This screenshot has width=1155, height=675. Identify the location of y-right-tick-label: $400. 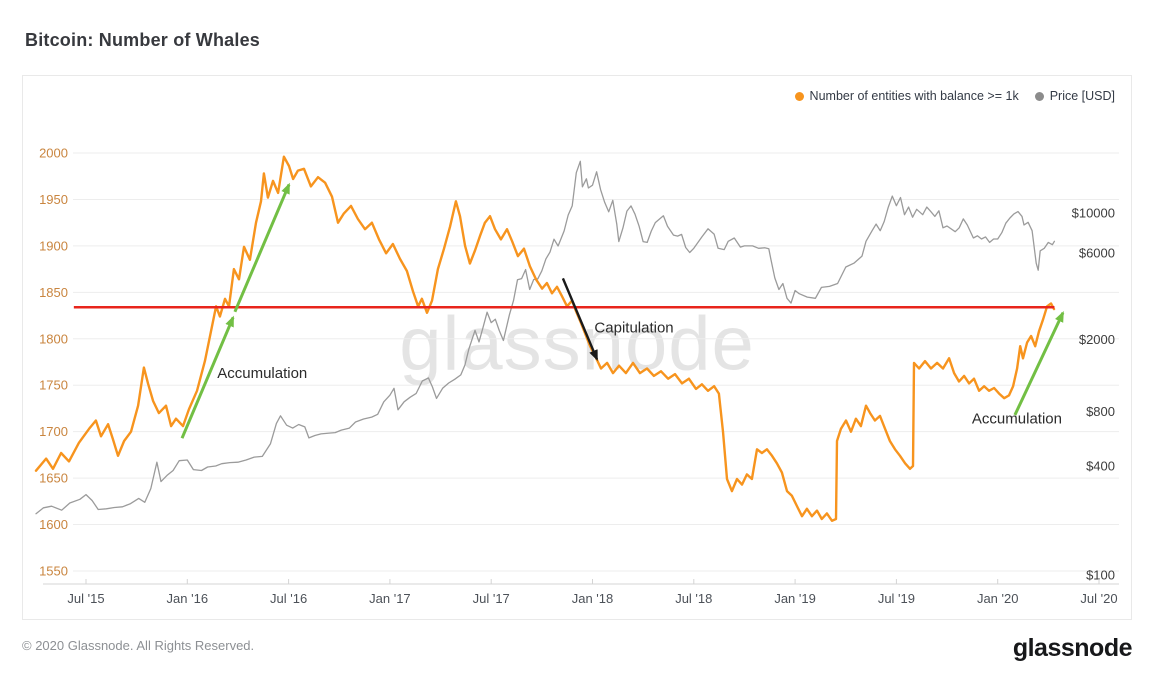
(1100, 466).